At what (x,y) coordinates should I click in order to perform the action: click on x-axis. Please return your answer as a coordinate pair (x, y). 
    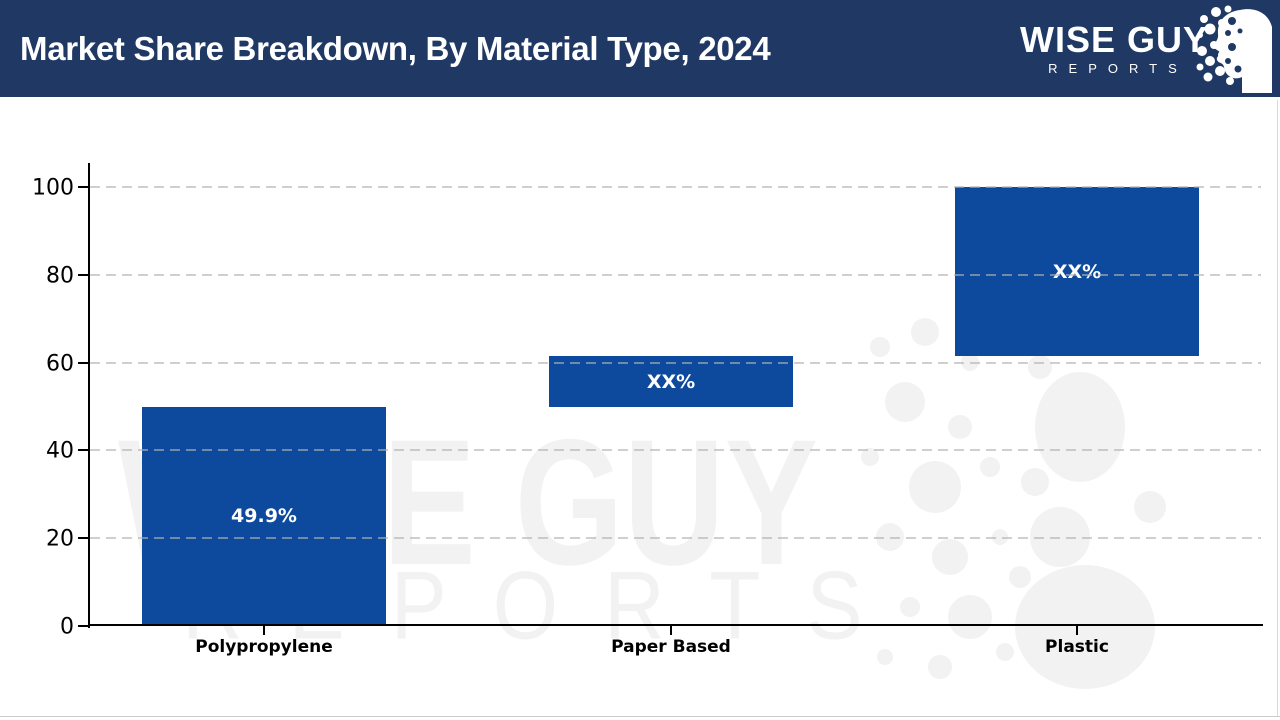
    Looking at the image, I should click on (675, 625).